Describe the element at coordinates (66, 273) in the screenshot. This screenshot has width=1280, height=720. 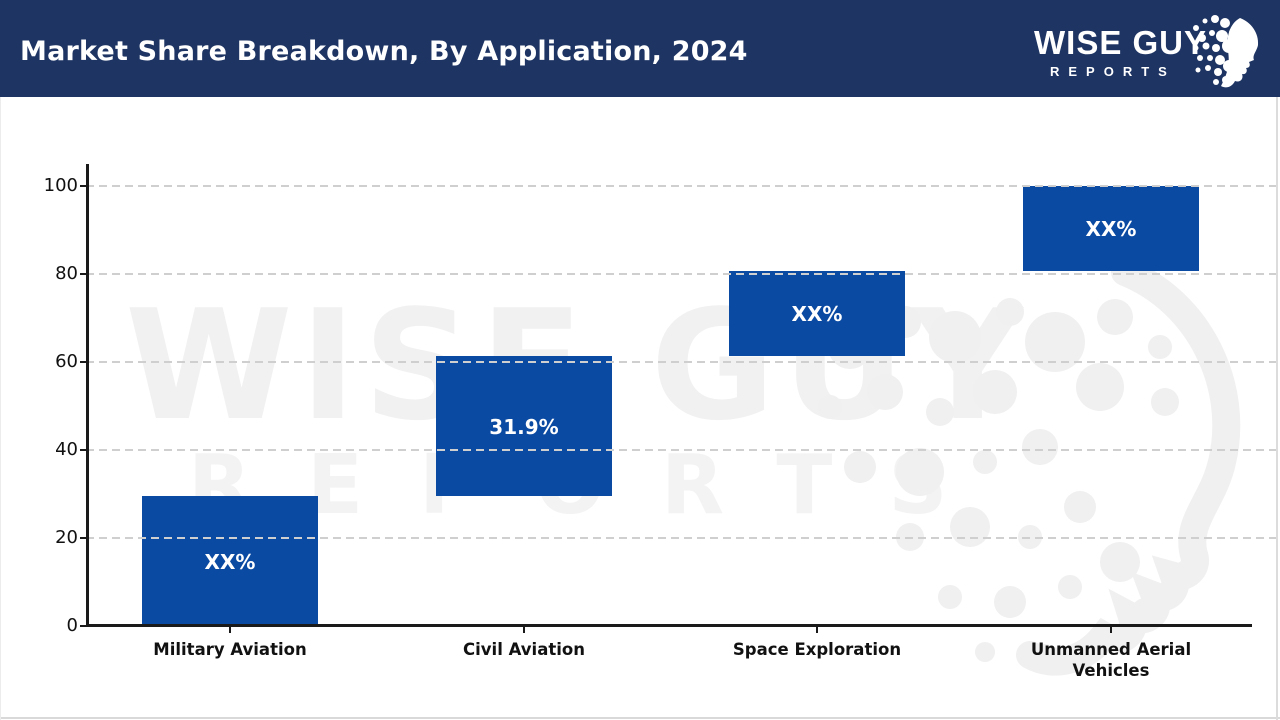
I see `y-tick-label: 80` at that location.